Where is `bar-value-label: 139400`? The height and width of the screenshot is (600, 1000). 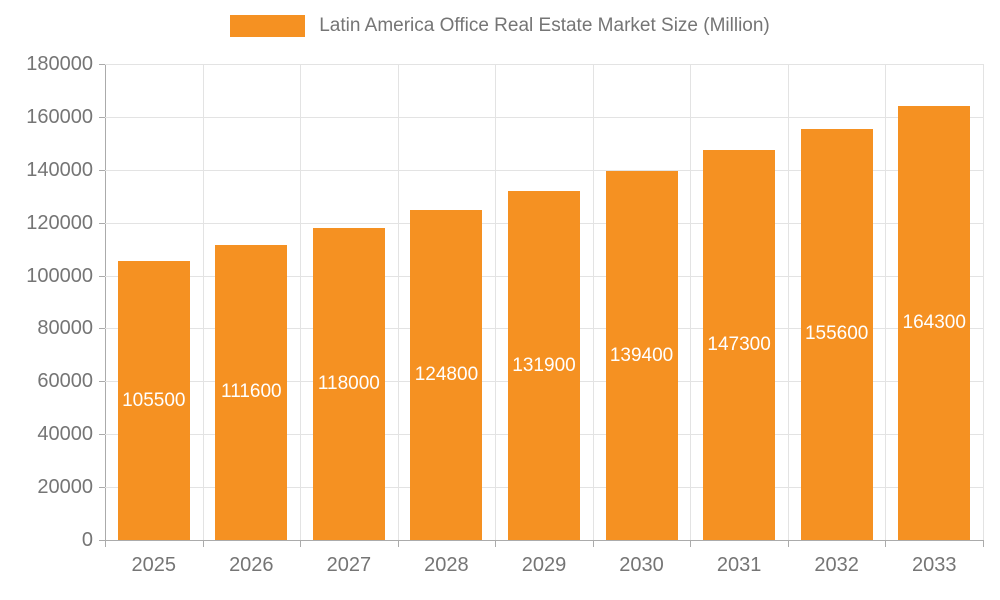 bar-value-label: 139400 is located at coordinates (641, 355).